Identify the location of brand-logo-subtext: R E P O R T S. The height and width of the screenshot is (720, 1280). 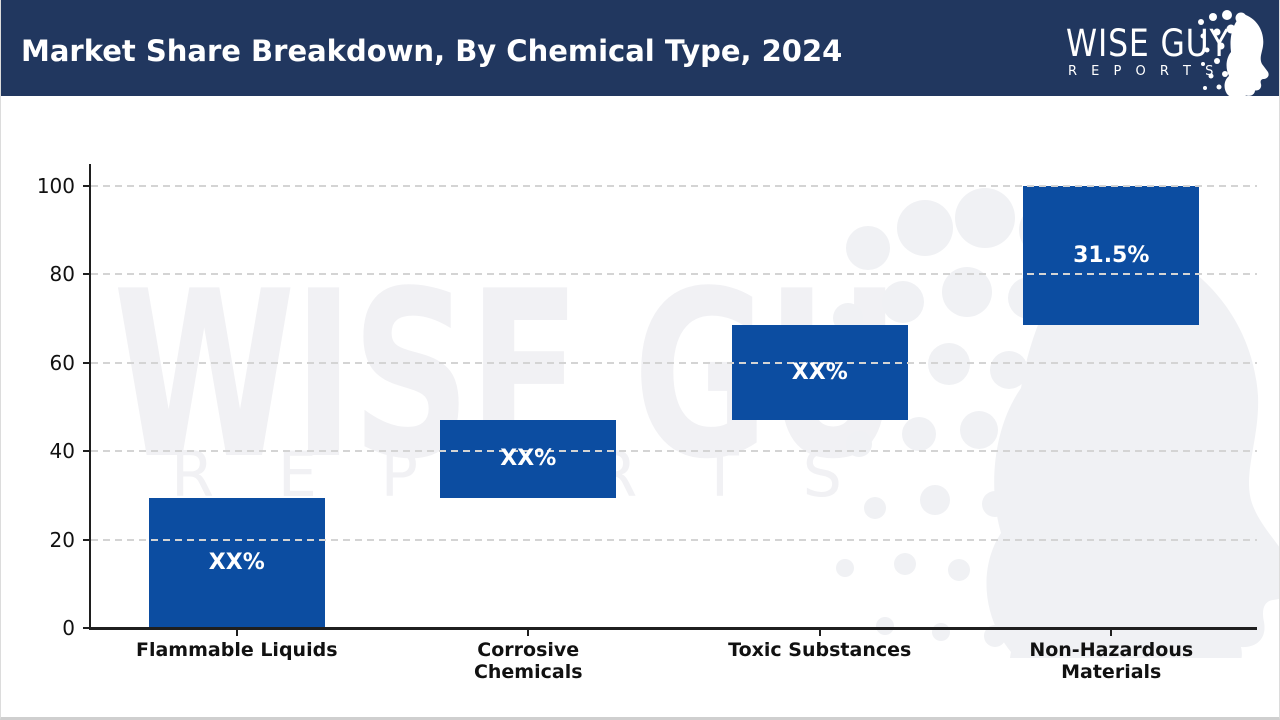
(1143, 71).